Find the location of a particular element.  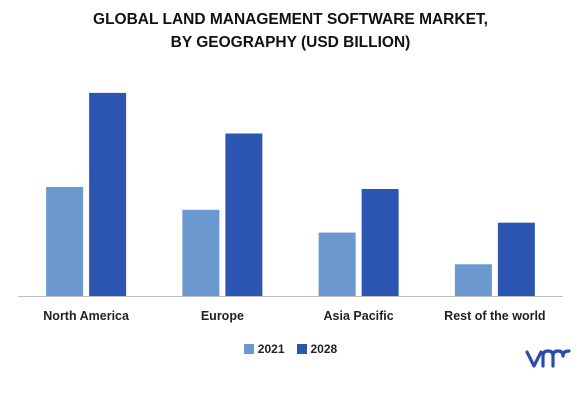

bar-asia-pacific-2021 is located at coordinates (337, 264).